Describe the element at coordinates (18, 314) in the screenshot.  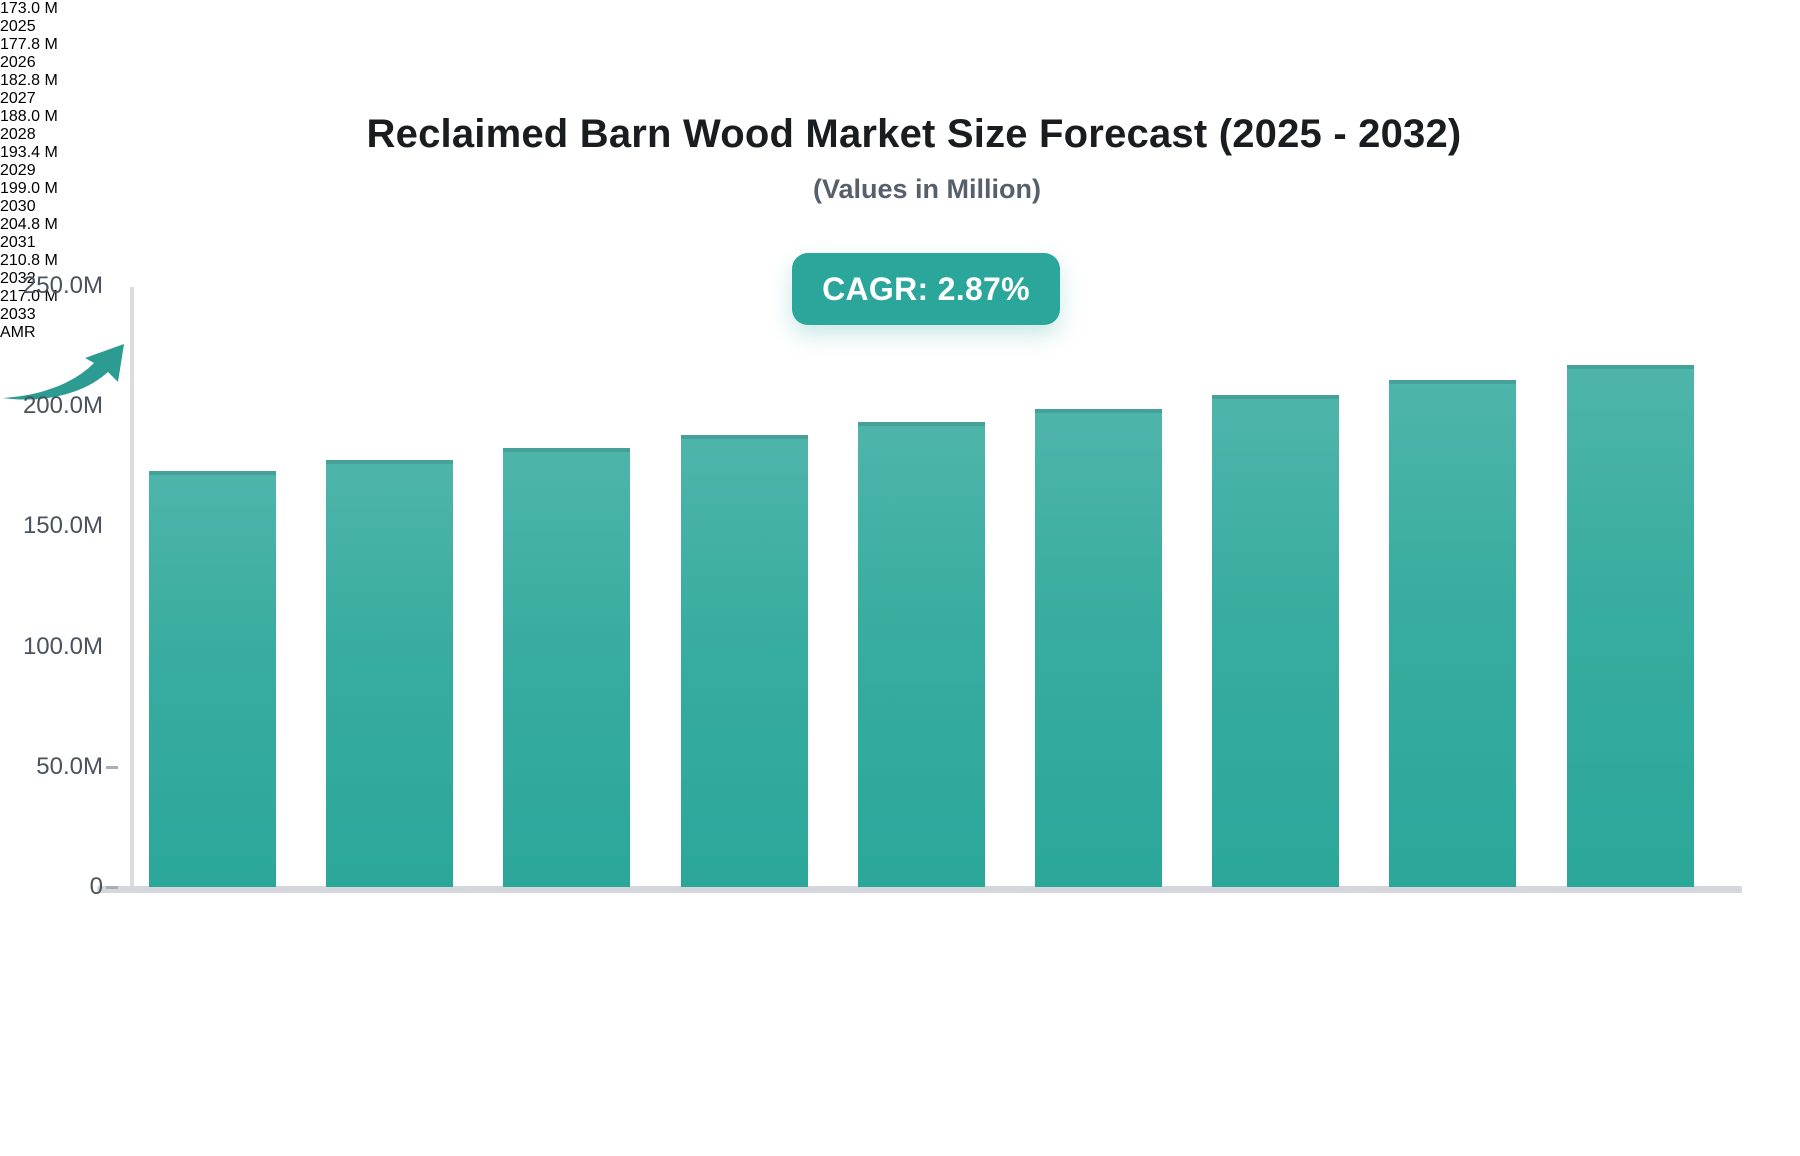
I see `x-axis-label-2033: 2033` at that location.